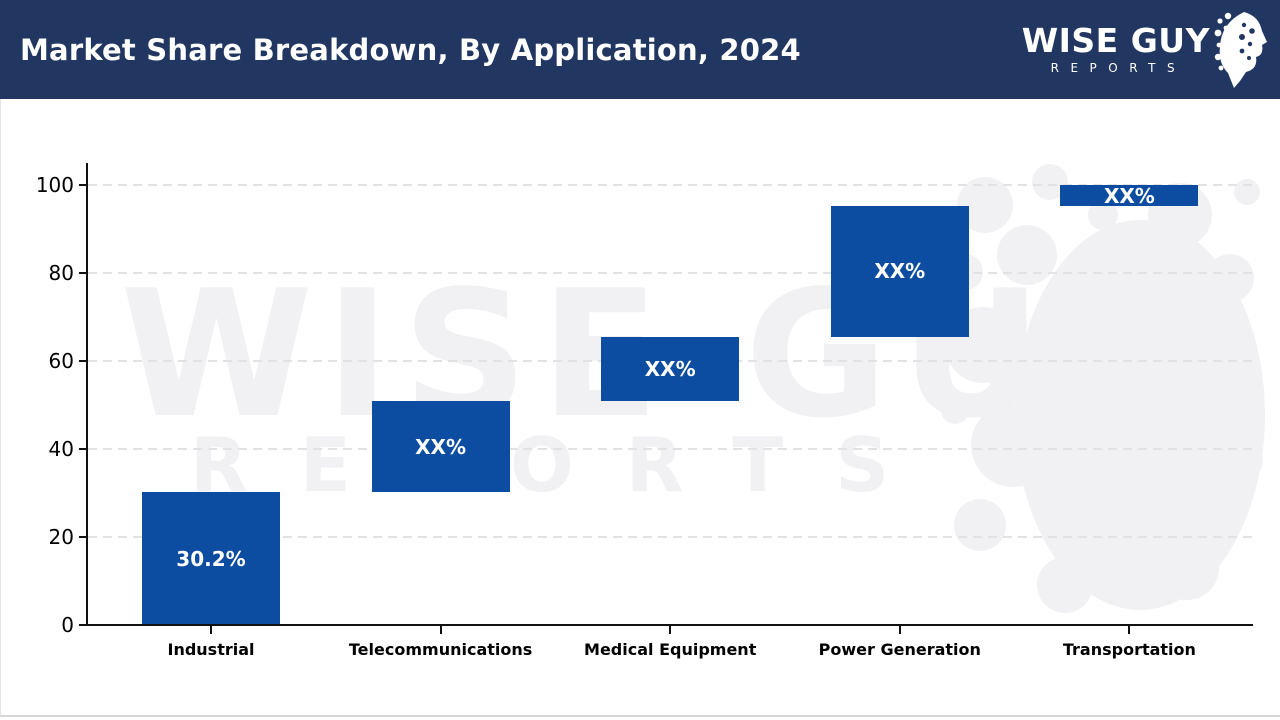 The height and width of the screenshot is (720, 1280). Describe the element at coordinates (1240, 49) in the screenshot. I see `wiseguy-head-icon` at that location.